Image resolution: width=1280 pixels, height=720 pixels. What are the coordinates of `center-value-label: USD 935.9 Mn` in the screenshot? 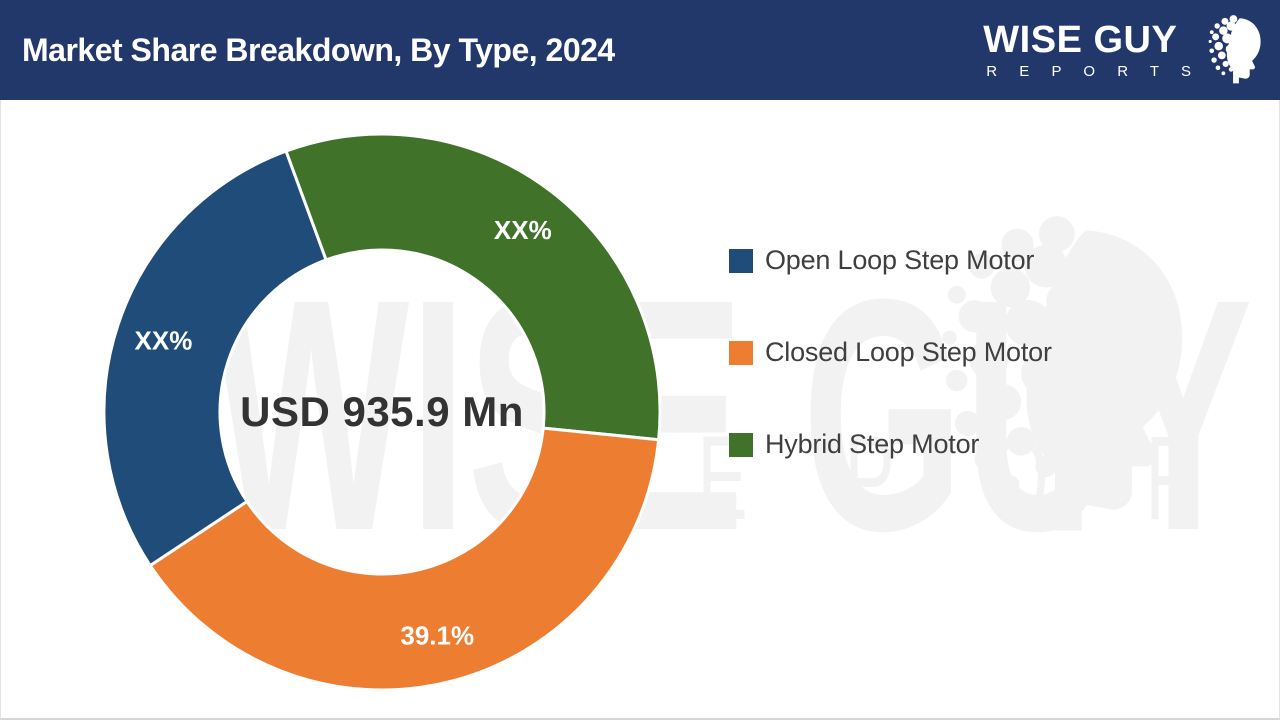 It's located at (382, 411).